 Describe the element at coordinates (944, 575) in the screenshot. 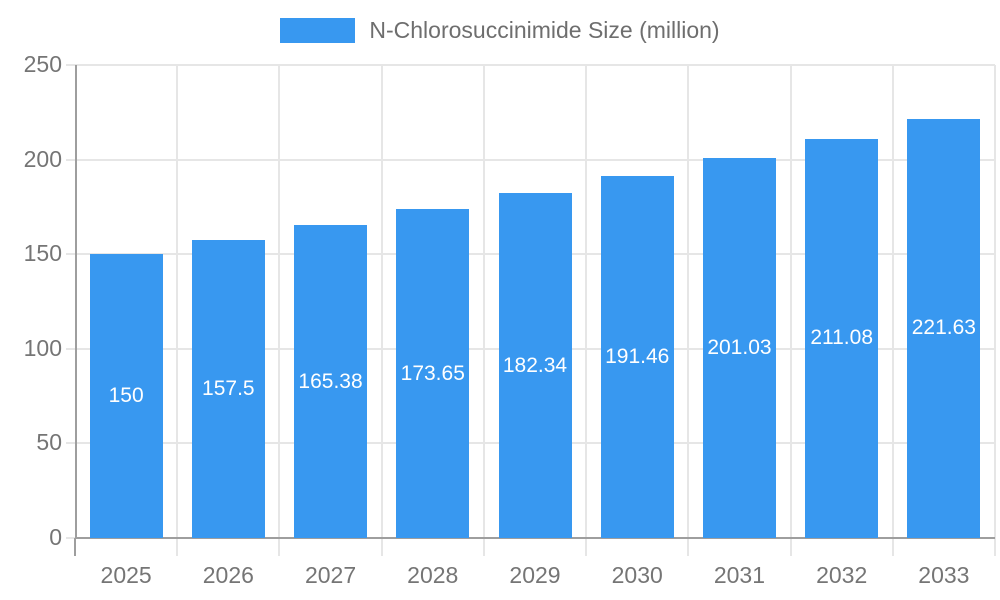

I see `x-tick-label: 2033` at that location.